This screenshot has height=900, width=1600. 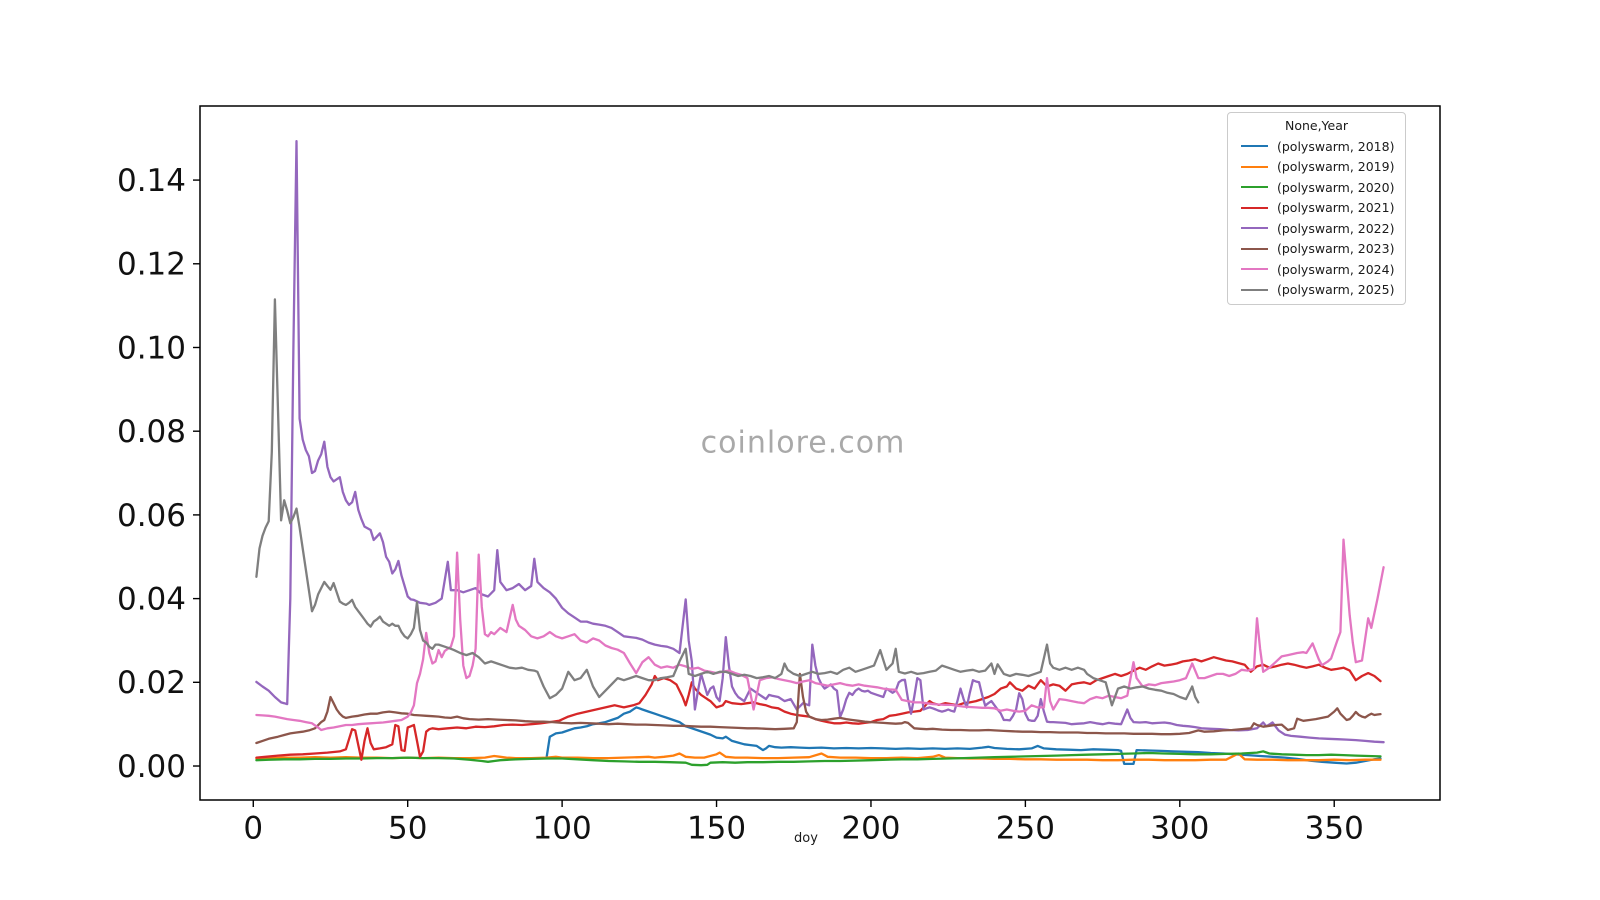 What do you see at coordinates (253, 828) in the screenshot?
I see `x-tick-label: 0` at bounding box center [253, 828].